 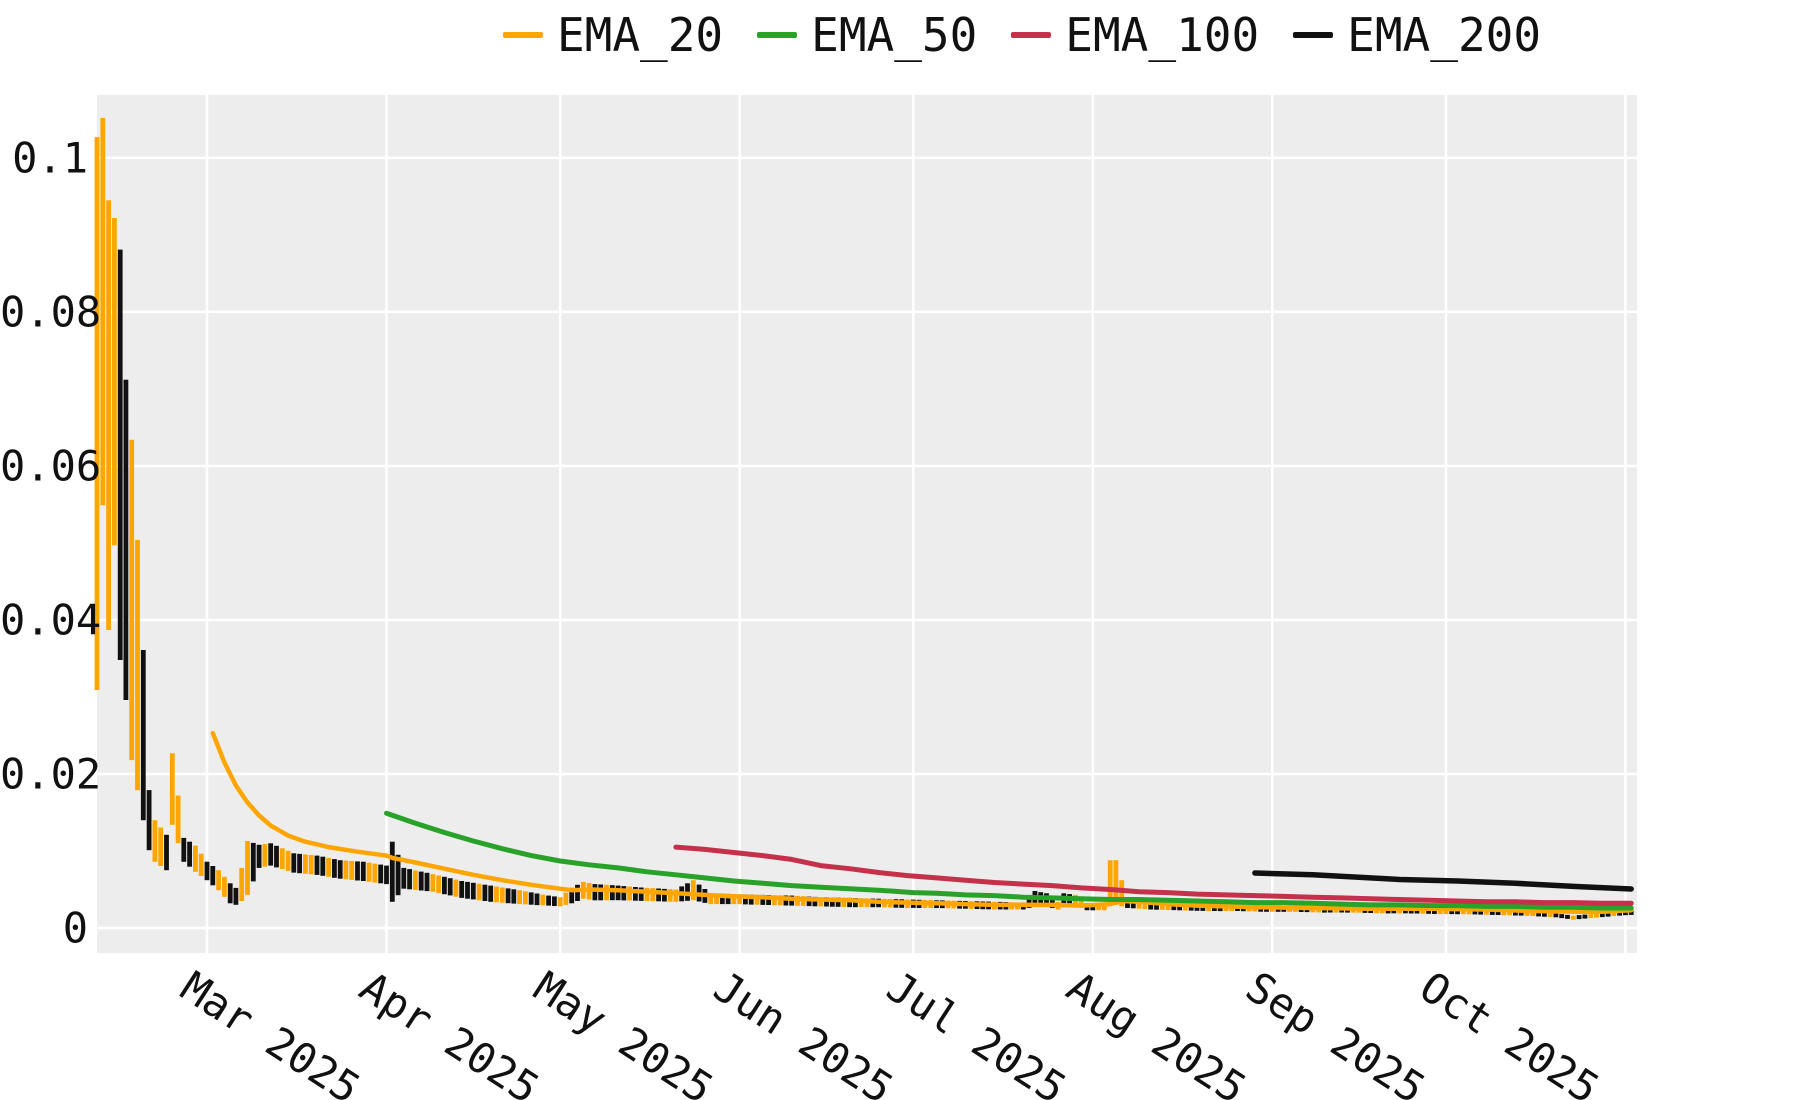 What do you see at coordinates (51, 774) in the screenshot?
I see `y-tick-label: 0.02` at bounding box center [51, 774].